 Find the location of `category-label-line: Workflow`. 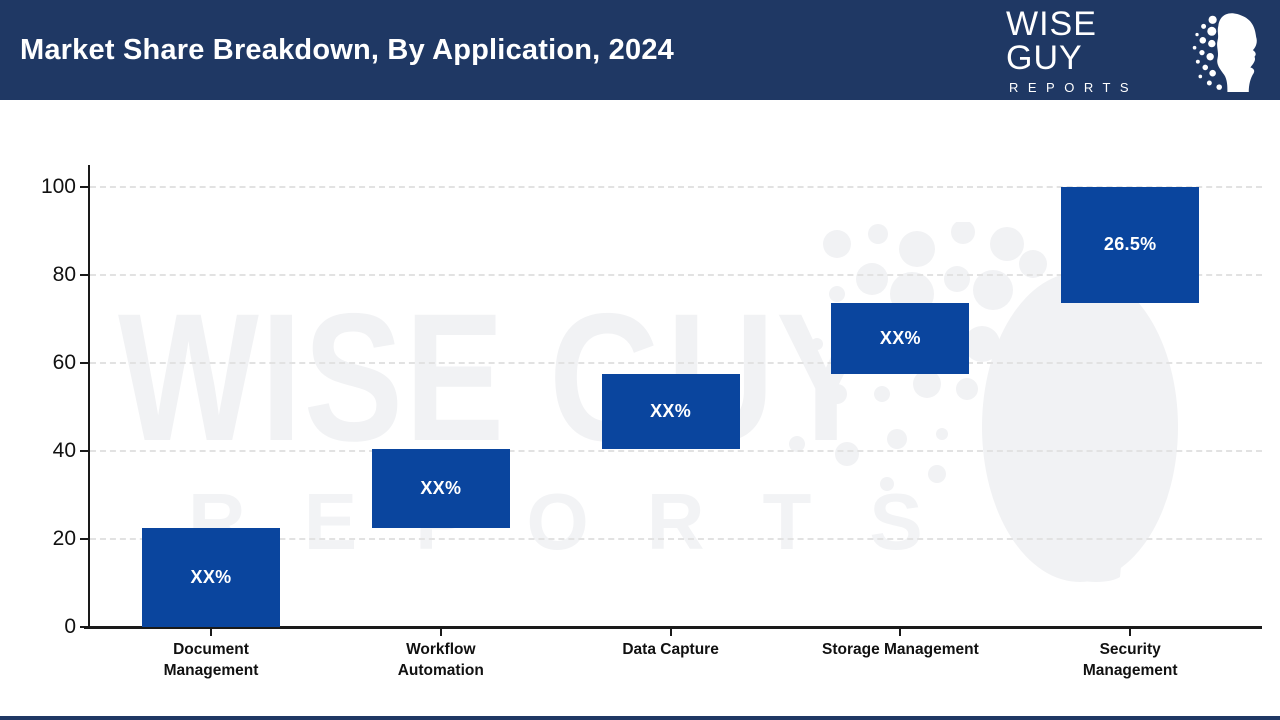

category-label-line: Workflow is located at coordinates (441, 649).